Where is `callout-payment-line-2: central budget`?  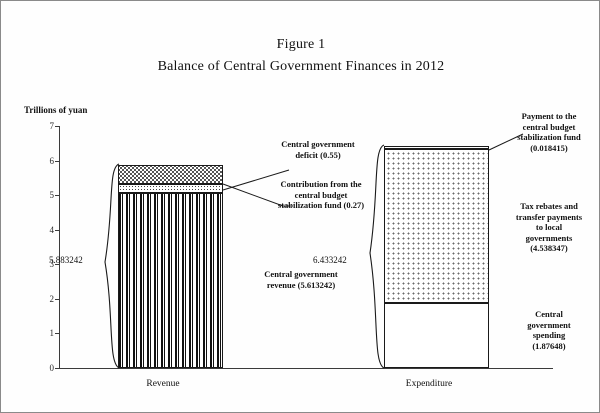 callout-payment-line-2: central budget is located at coordinates (549, 126).